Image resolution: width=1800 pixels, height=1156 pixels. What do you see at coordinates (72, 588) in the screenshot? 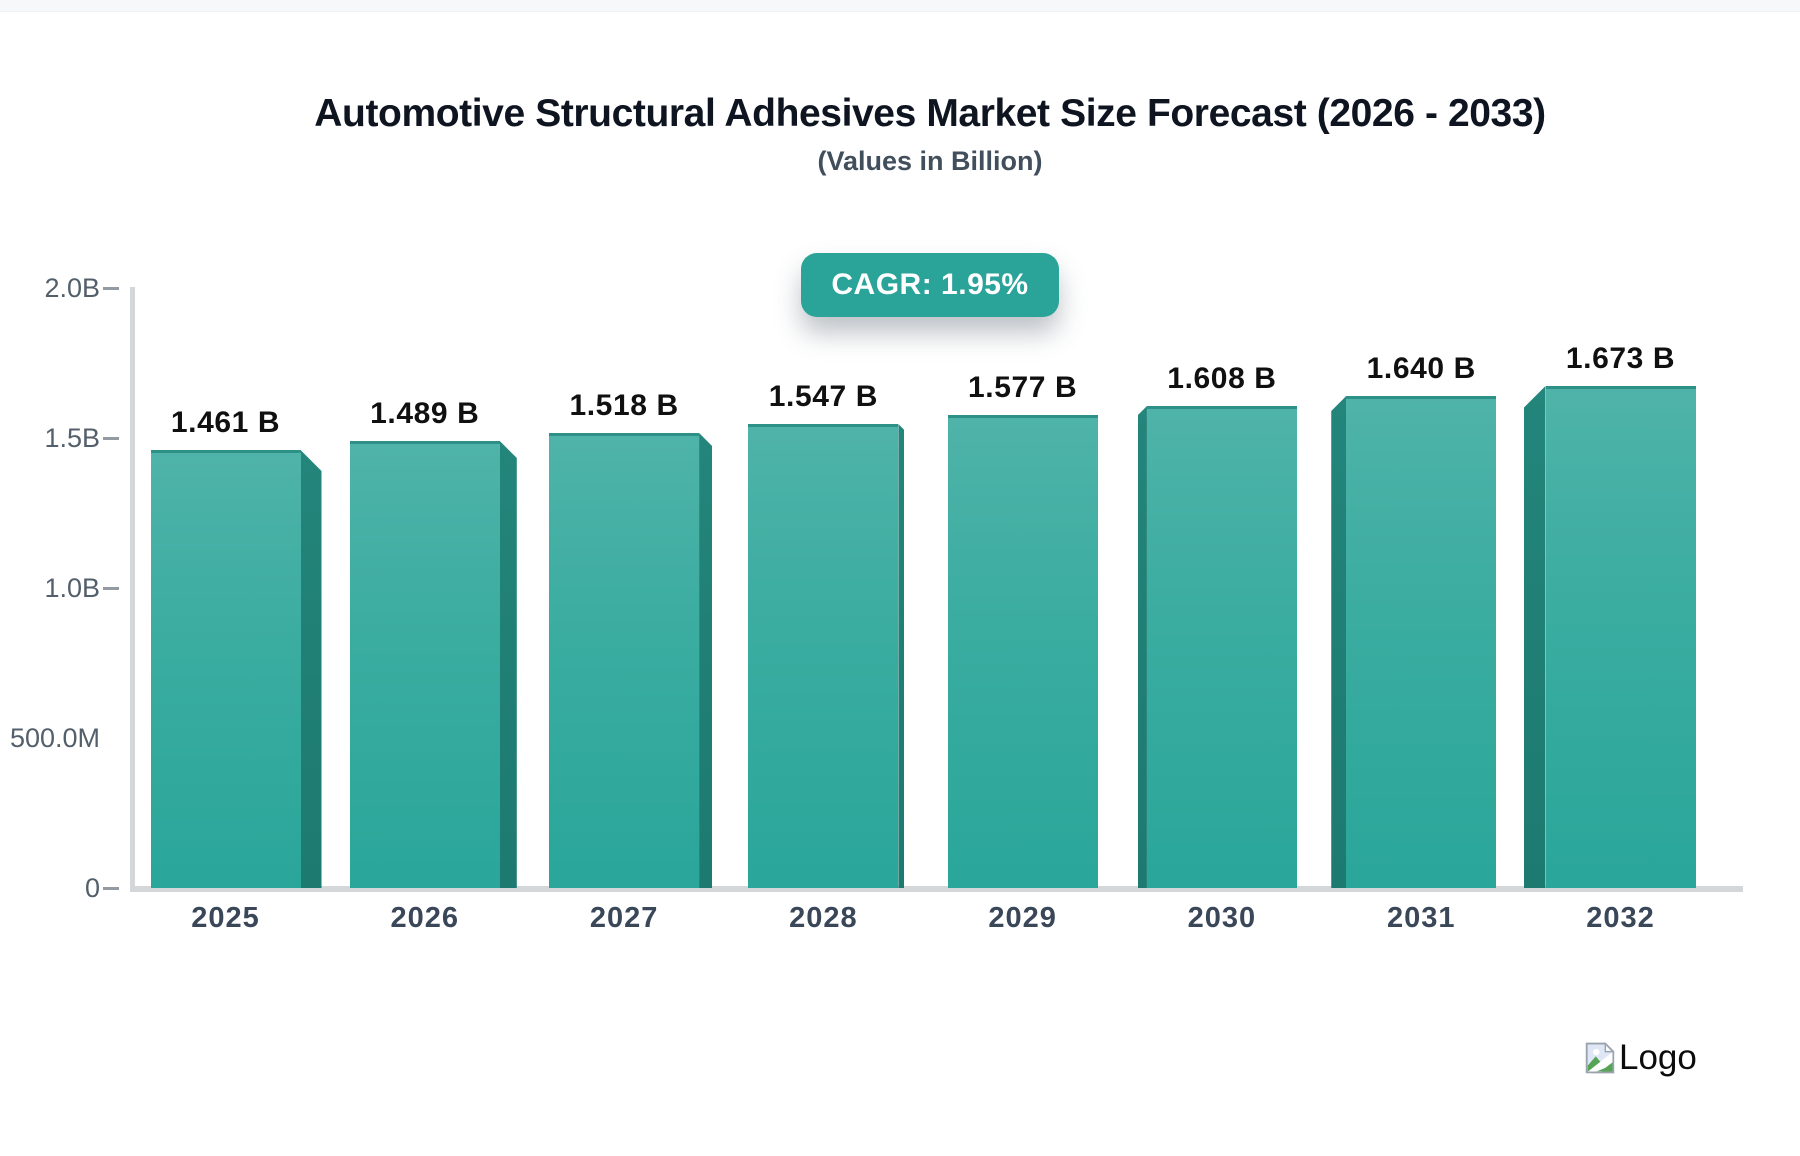
I see `y-axis-tick-label: 1.0B` at bounding box center [72, 588].